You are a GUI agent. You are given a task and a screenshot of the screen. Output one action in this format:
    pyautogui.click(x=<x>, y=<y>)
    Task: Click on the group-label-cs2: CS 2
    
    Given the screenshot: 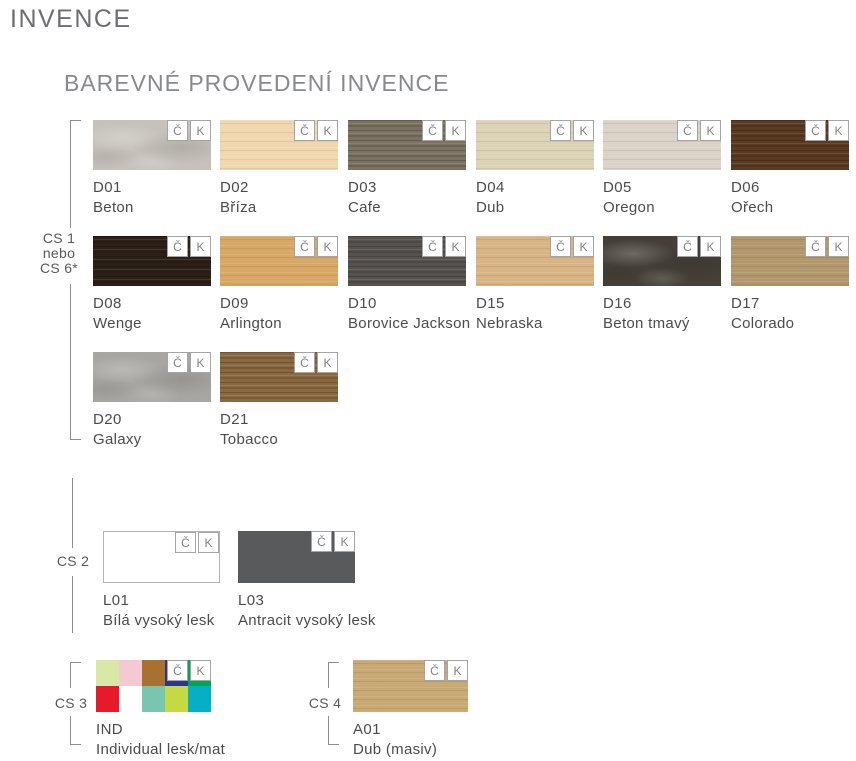 What is the action you would take?
    pyautogui.click(x=73, y=561)
    